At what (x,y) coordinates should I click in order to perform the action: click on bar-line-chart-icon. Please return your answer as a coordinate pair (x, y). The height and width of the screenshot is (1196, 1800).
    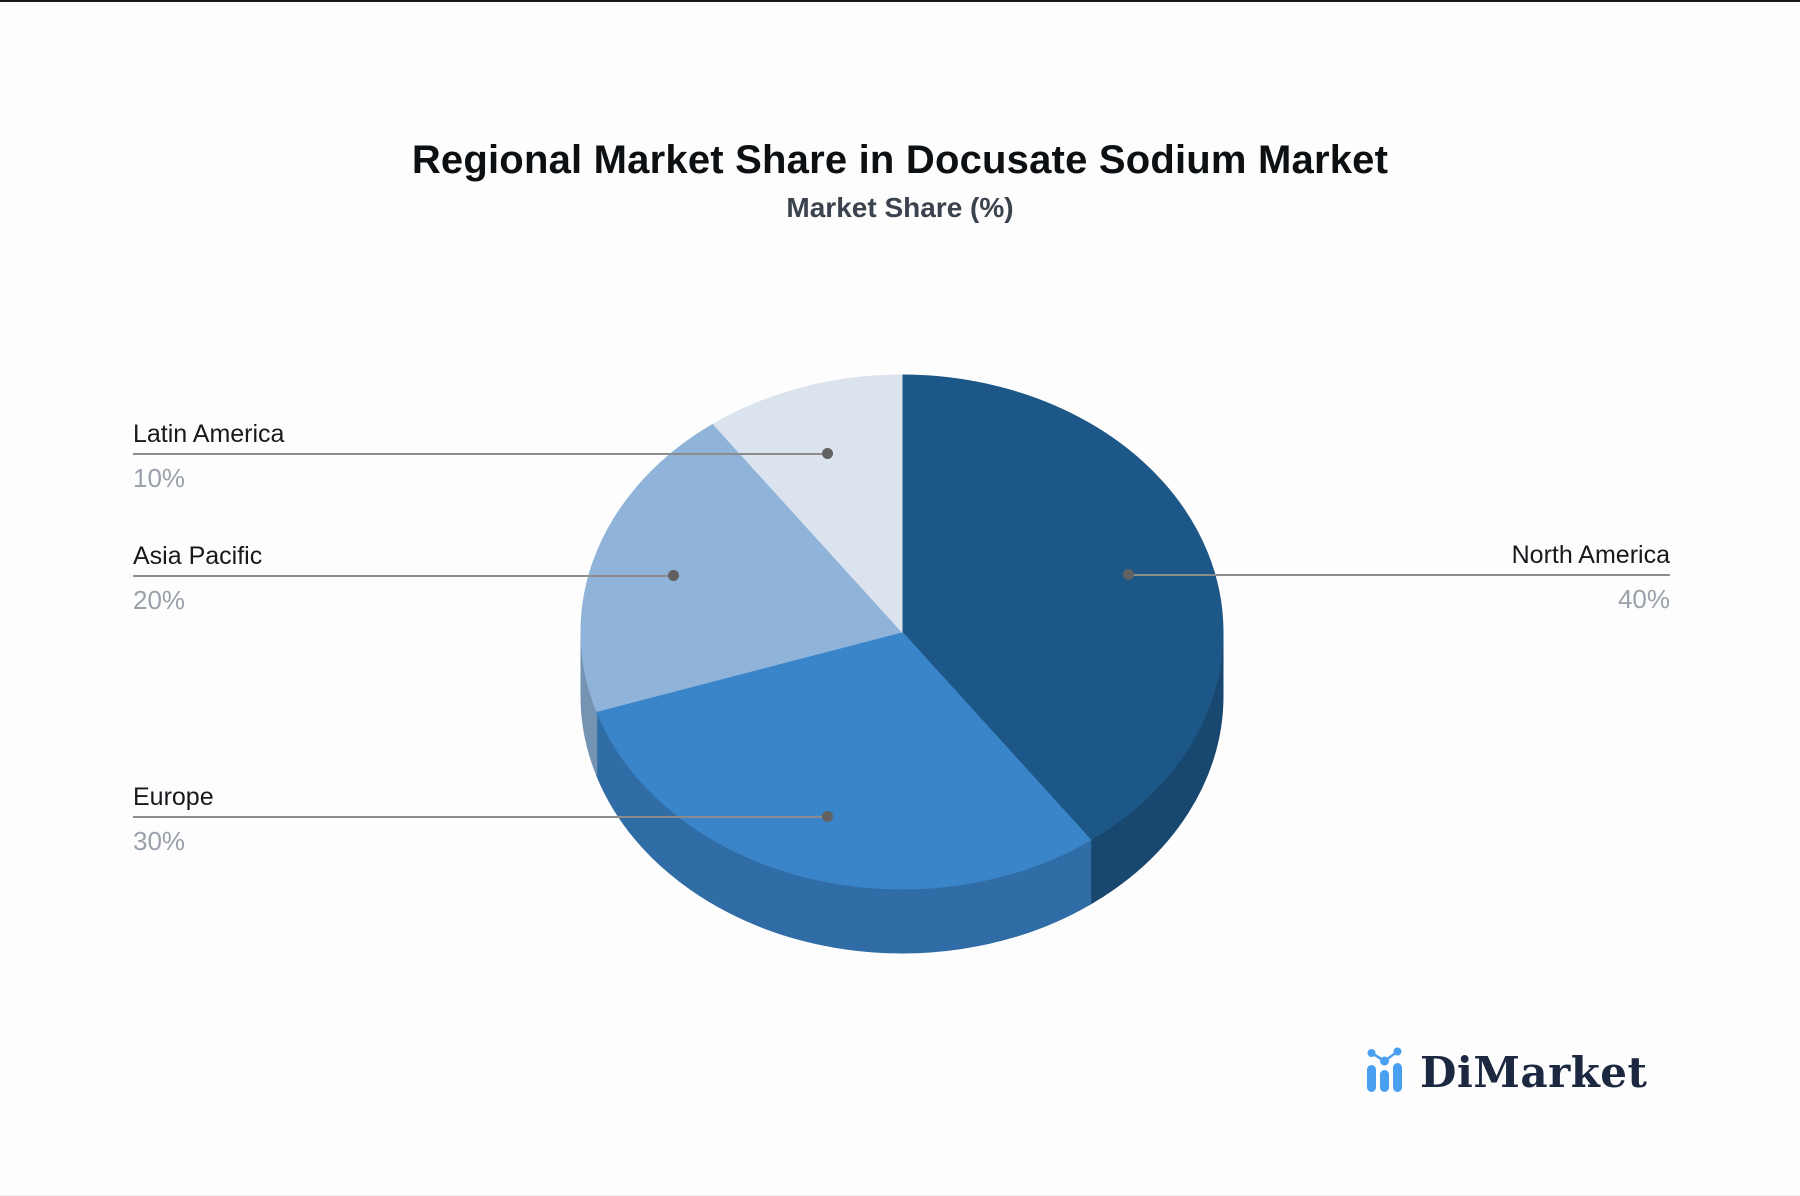
    Looking at the image, I should click on (1384, 1069).